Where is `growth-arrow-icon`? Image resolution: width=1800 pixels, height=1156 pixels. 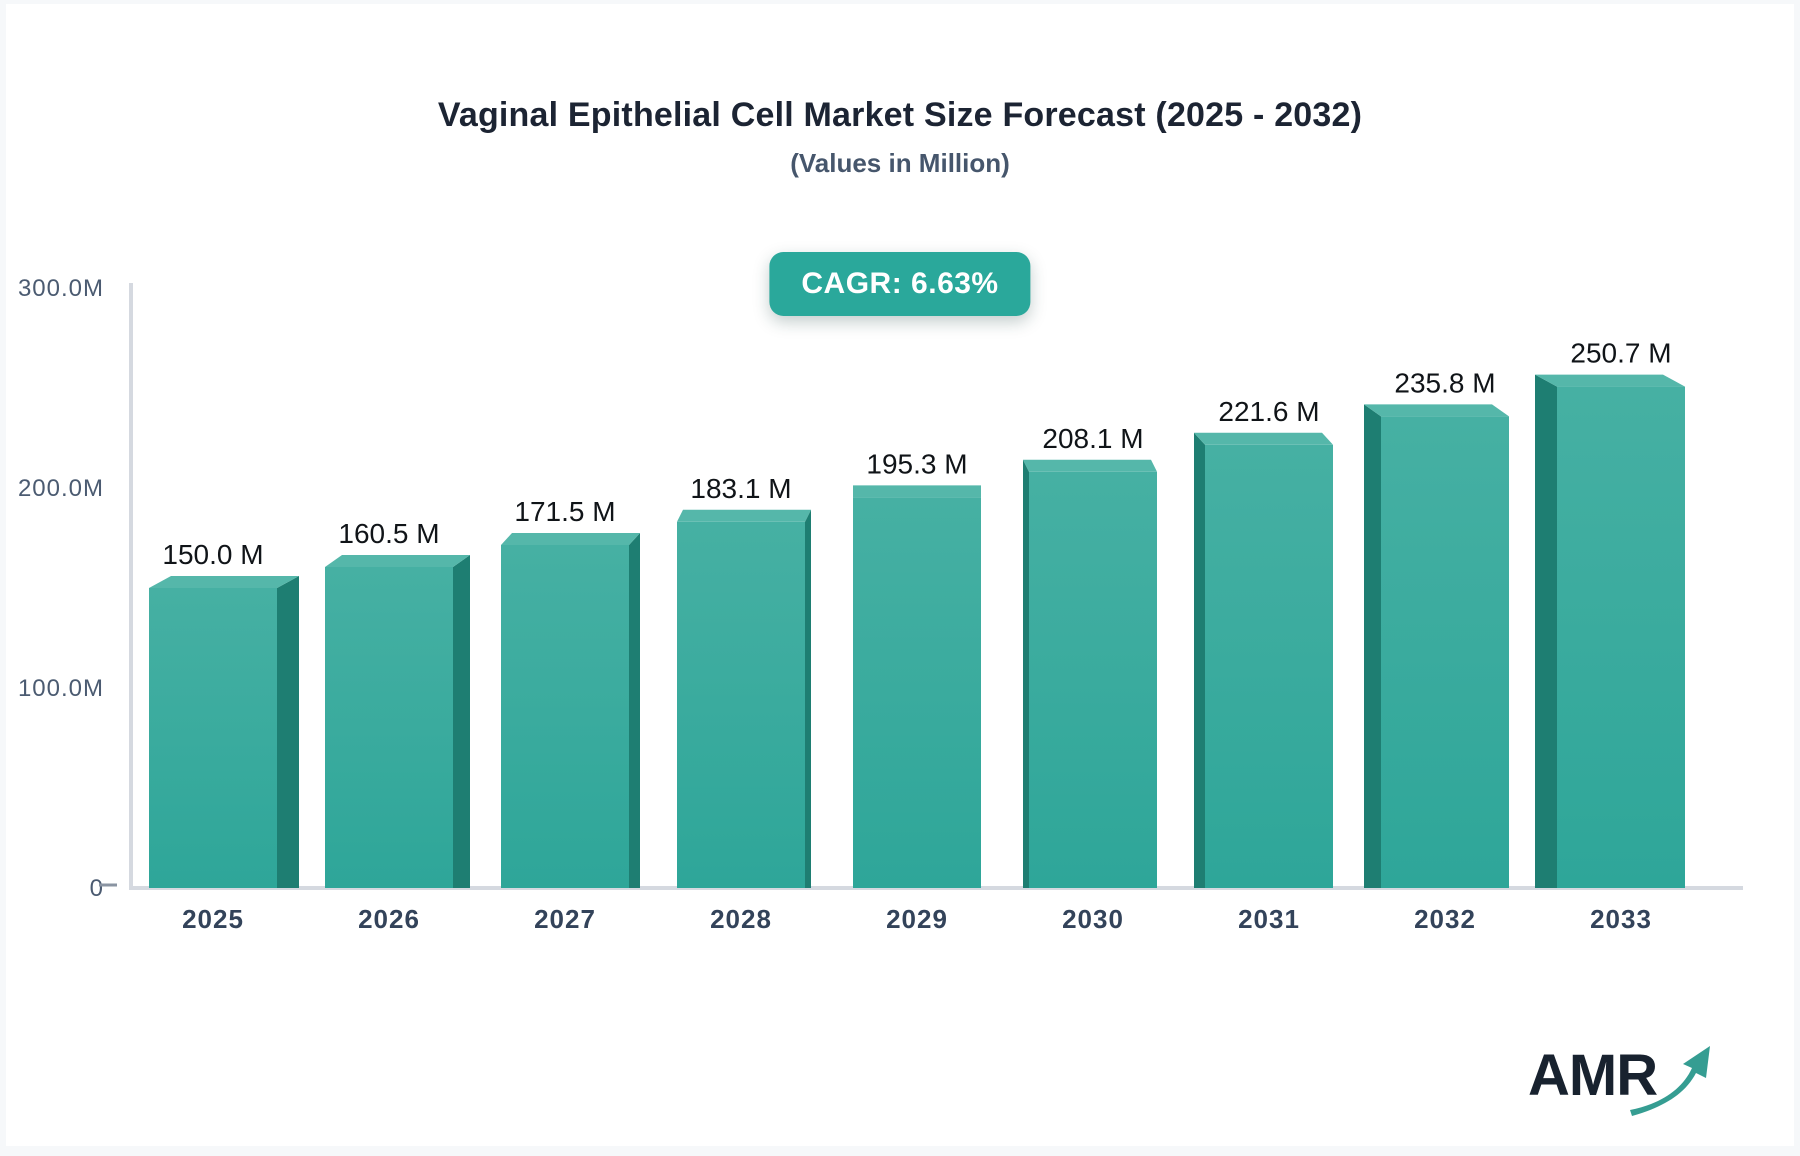
growth-arrow-icon is located at coordinates (1670, 1081).